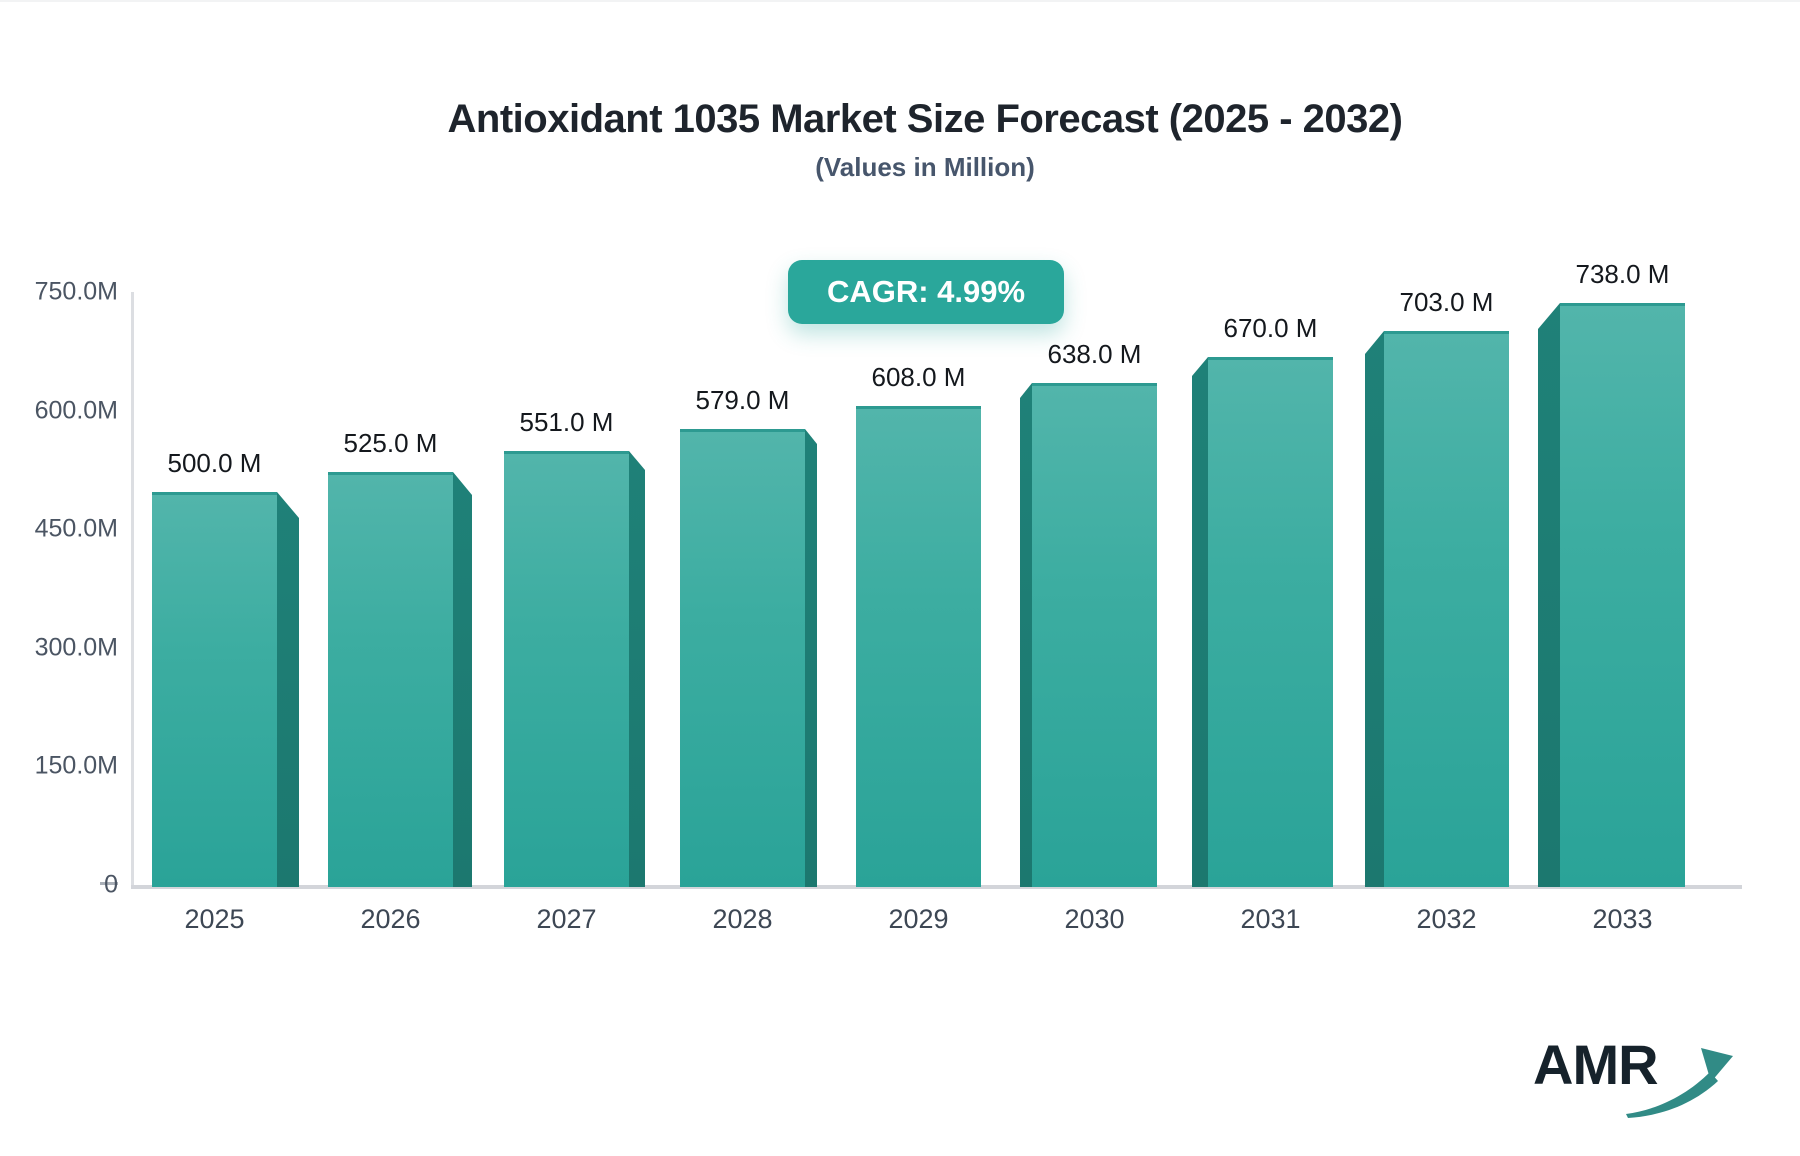 This screenshot has width=1800, height=1156. I want to click on bar-value-label: 551.0 M, so click(566, 422).